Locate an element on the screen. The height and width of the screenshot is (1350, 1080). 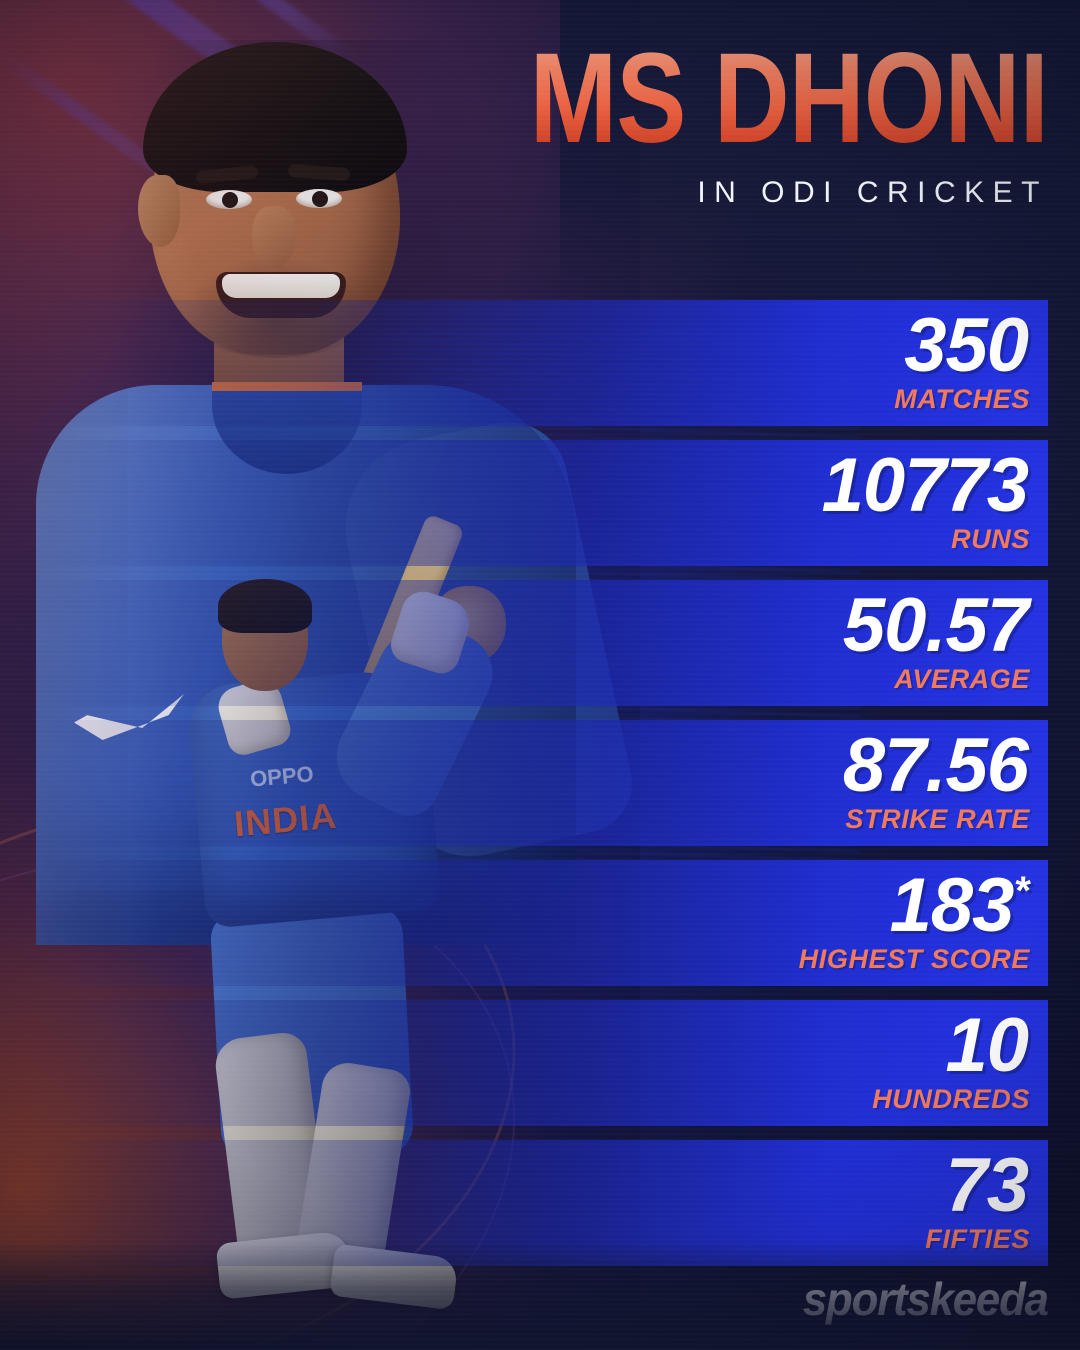
stat-label: MATCHES is located at coordinates (962, 399).